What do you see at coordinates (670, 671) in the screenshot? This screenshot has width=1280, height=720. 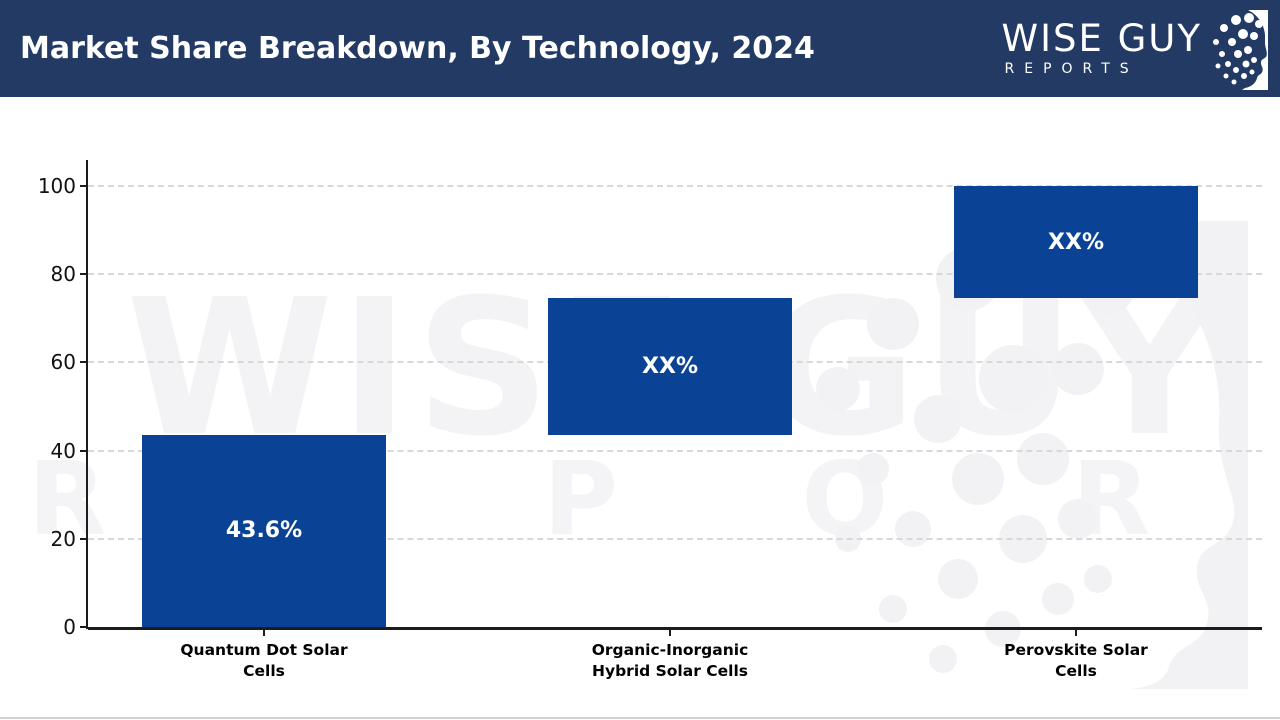 I see `x-axis-category-line: Hybrid Solar Cells` at bounding box center [670, 671].